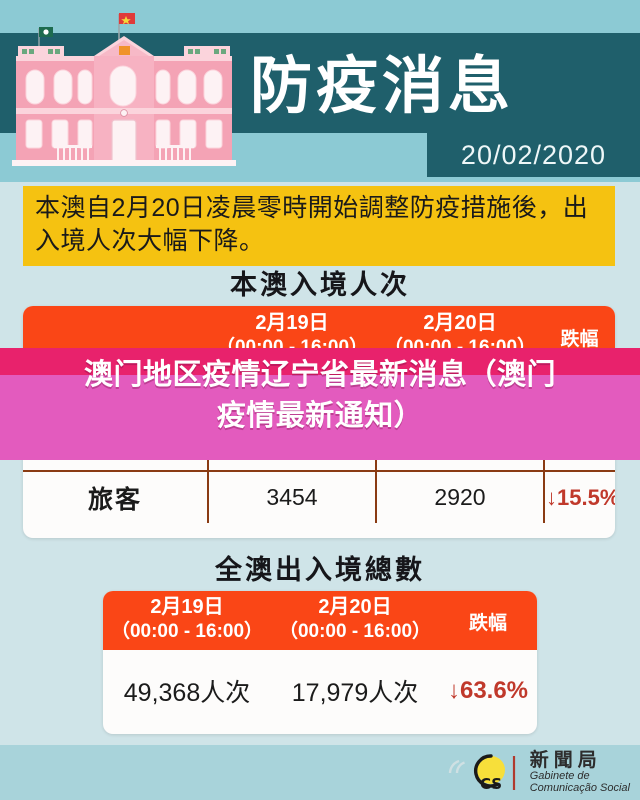  Describe the element at coordinates (319, 226) in the screenshot. I see `notice-banner: 本澳自2月20日凌晨零時開始調整防疫措施後，出入境人次大幅下降。` at that location.